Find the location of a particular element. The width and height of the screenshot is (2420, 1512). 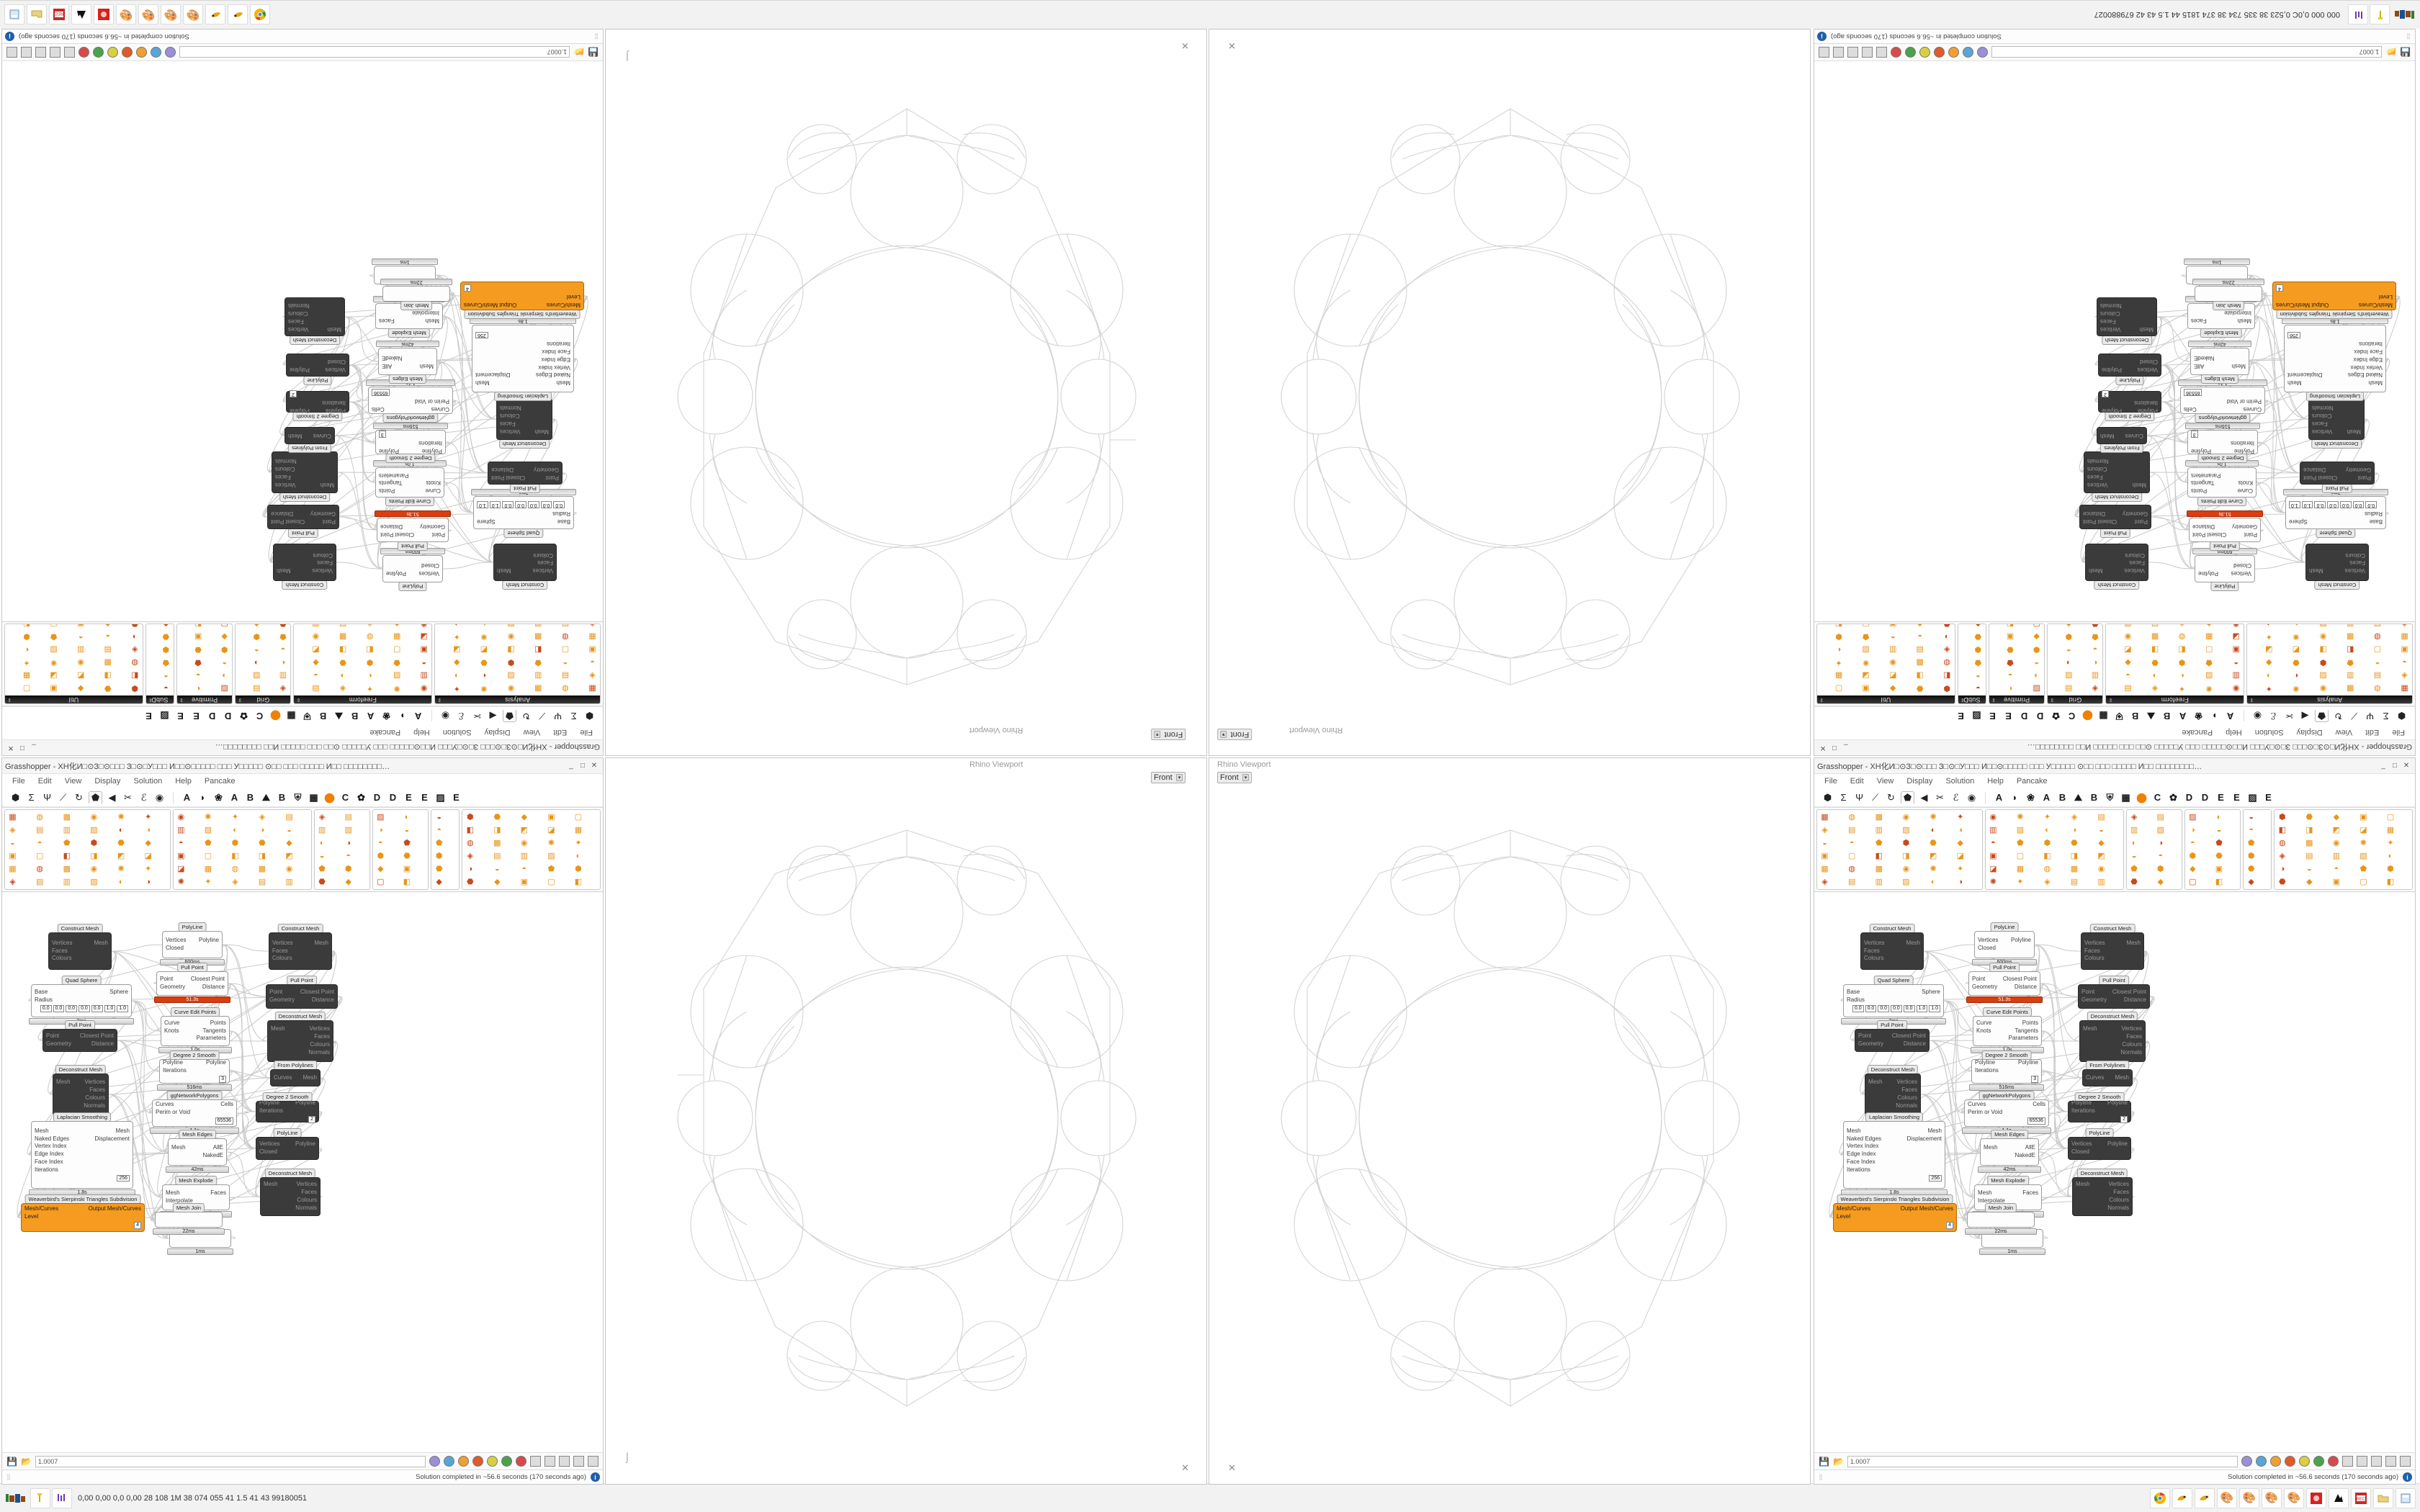

node-input-label: Iterations is located at coordinates (175, 1070).